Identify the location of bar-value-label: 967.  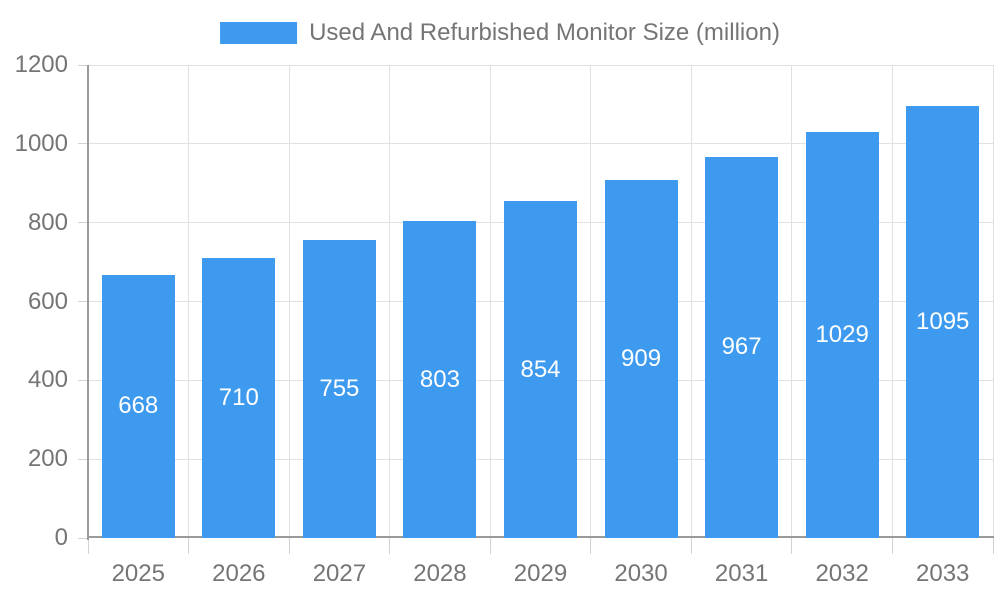
(741, 347).